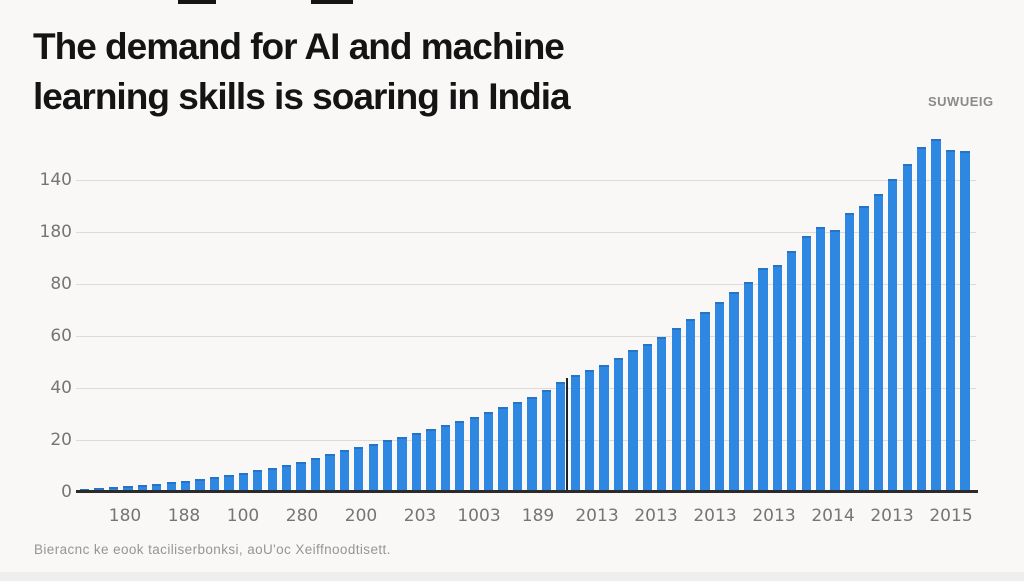 The image size is (1024, 581). Describe the element at coordinates (66, 492) in the screenshot. I see `y-axis-tick-label: 0` at that location.